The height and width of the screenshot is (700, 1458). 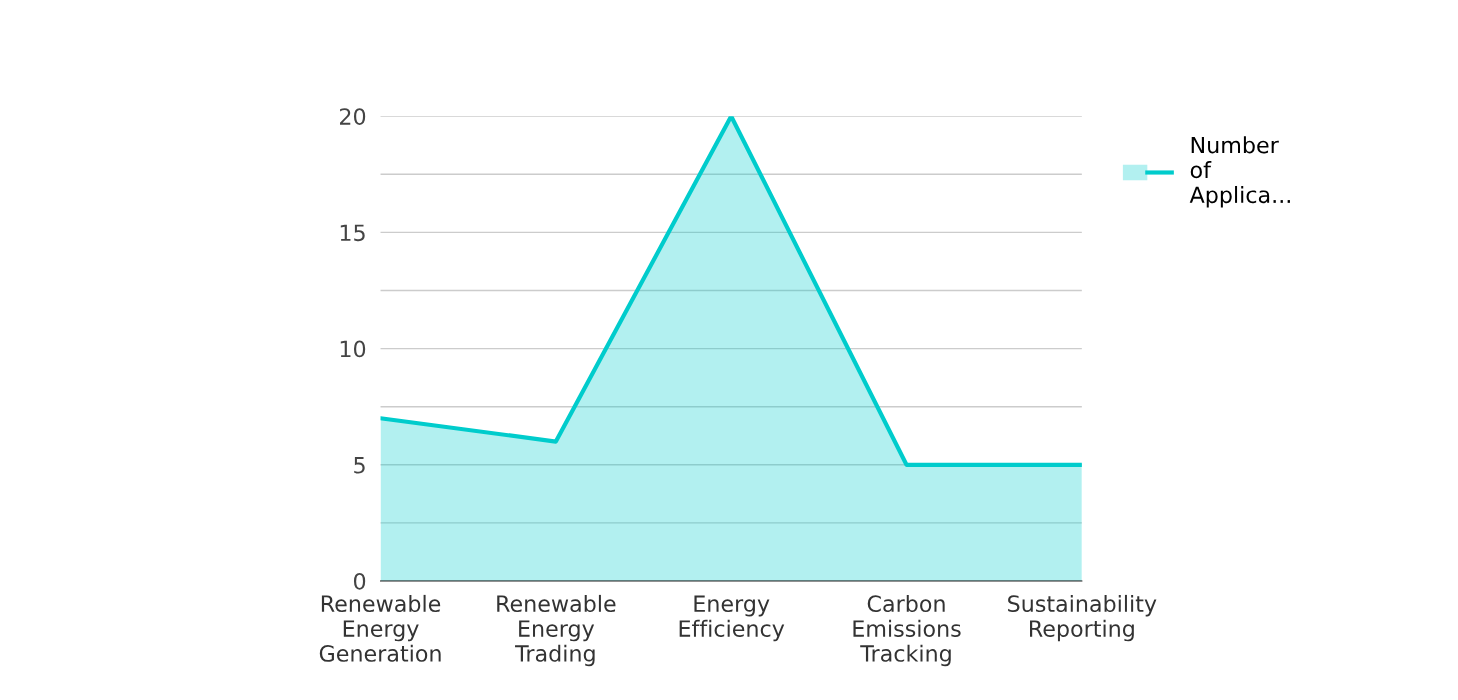 I want to click on x-tick-label: Renewable Energy Trading, so click(x=556, y=630).